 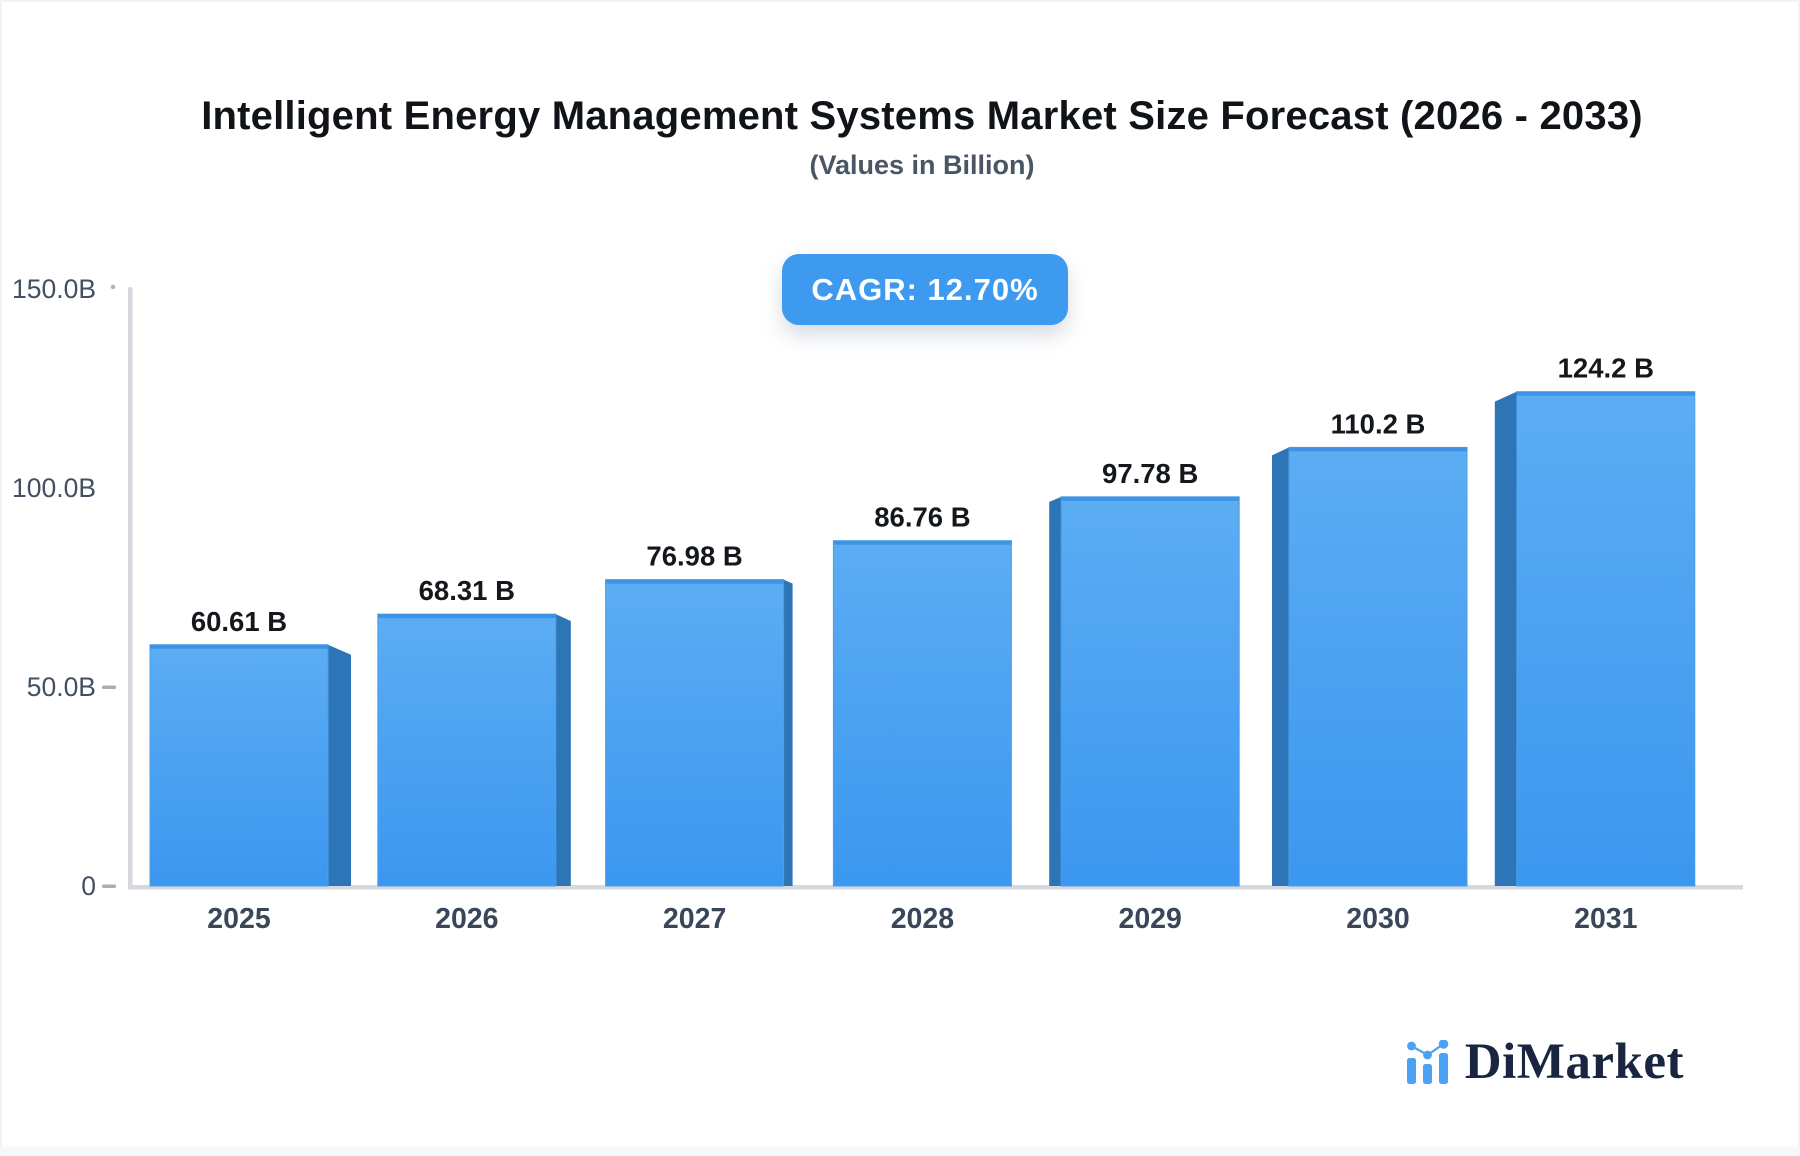 I want to click on bar-top-edge-2030, so click(x=1378, y=449).